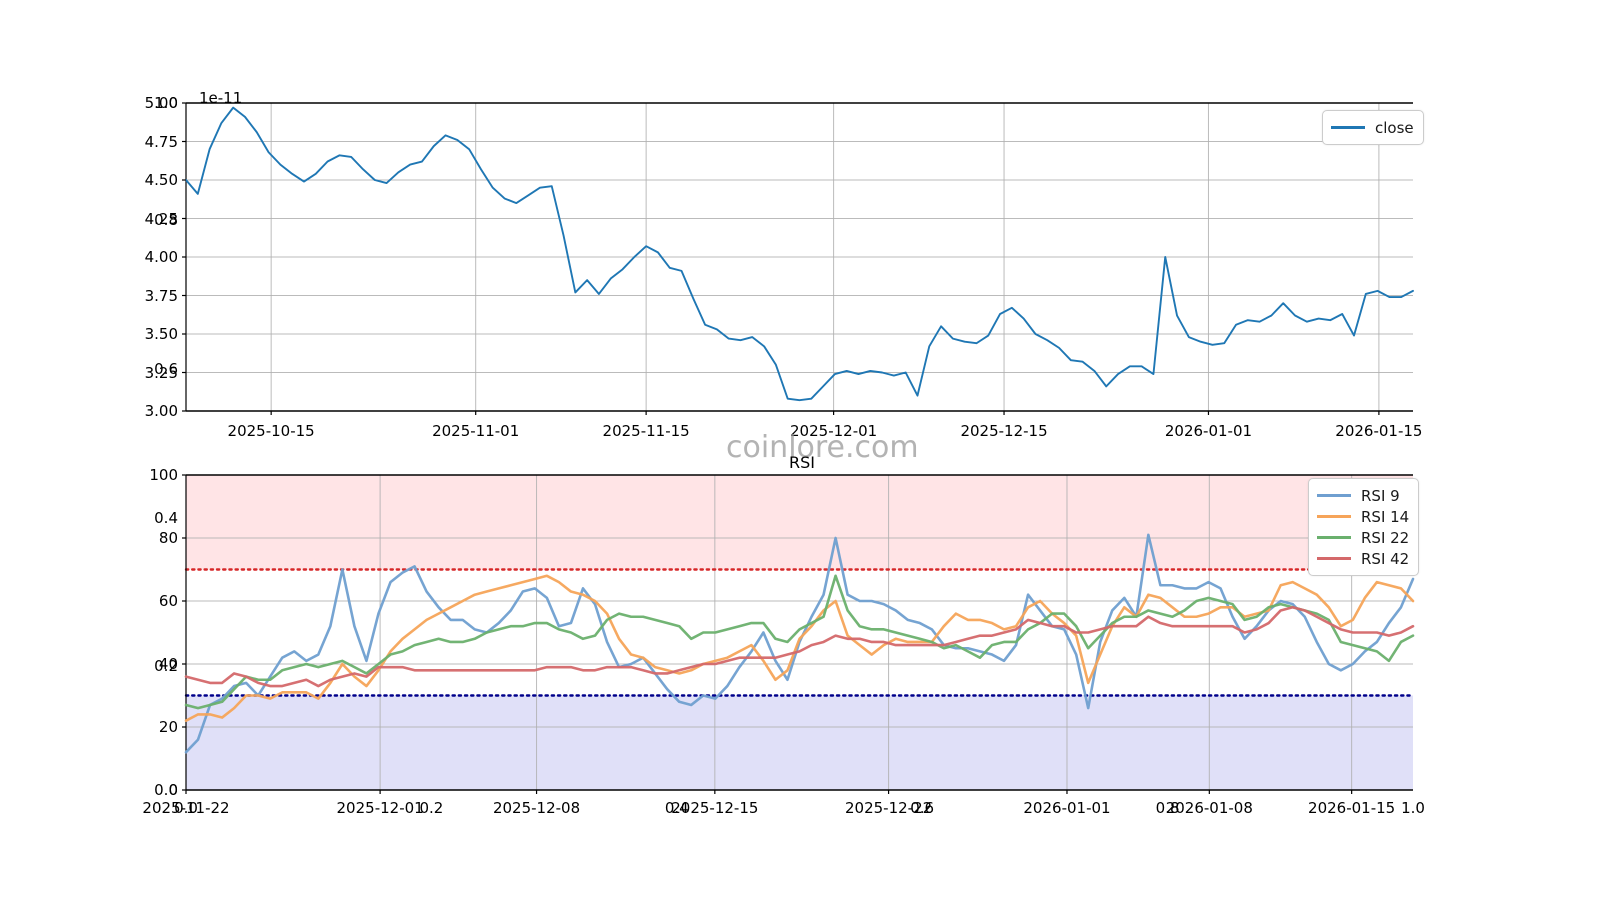 The image size is (1600, 900). What do you see at coordinates (1208, 431) in the screenshot?
I see `price-x-tick: 2026-01-01` at bounding box center [1208, 431].